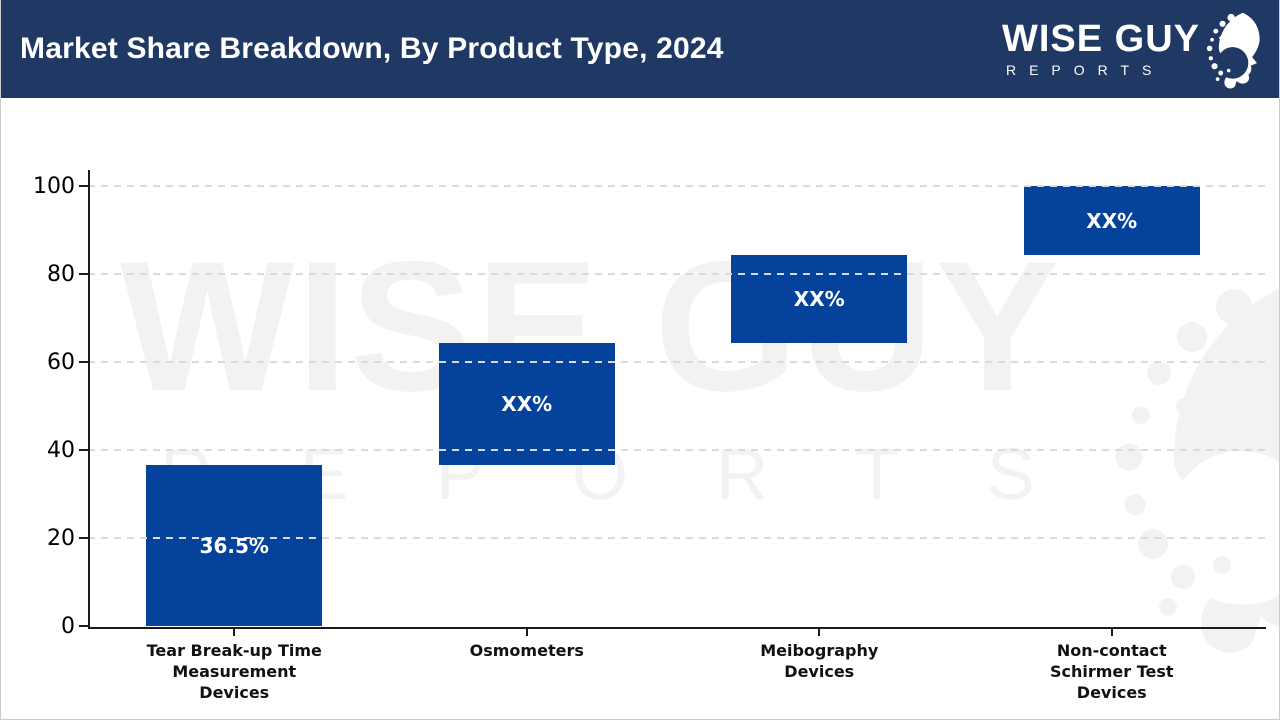 The width and height of the screenshot is (1280, 720). I want to click on y-tick-label: 20, so click(61, 538).